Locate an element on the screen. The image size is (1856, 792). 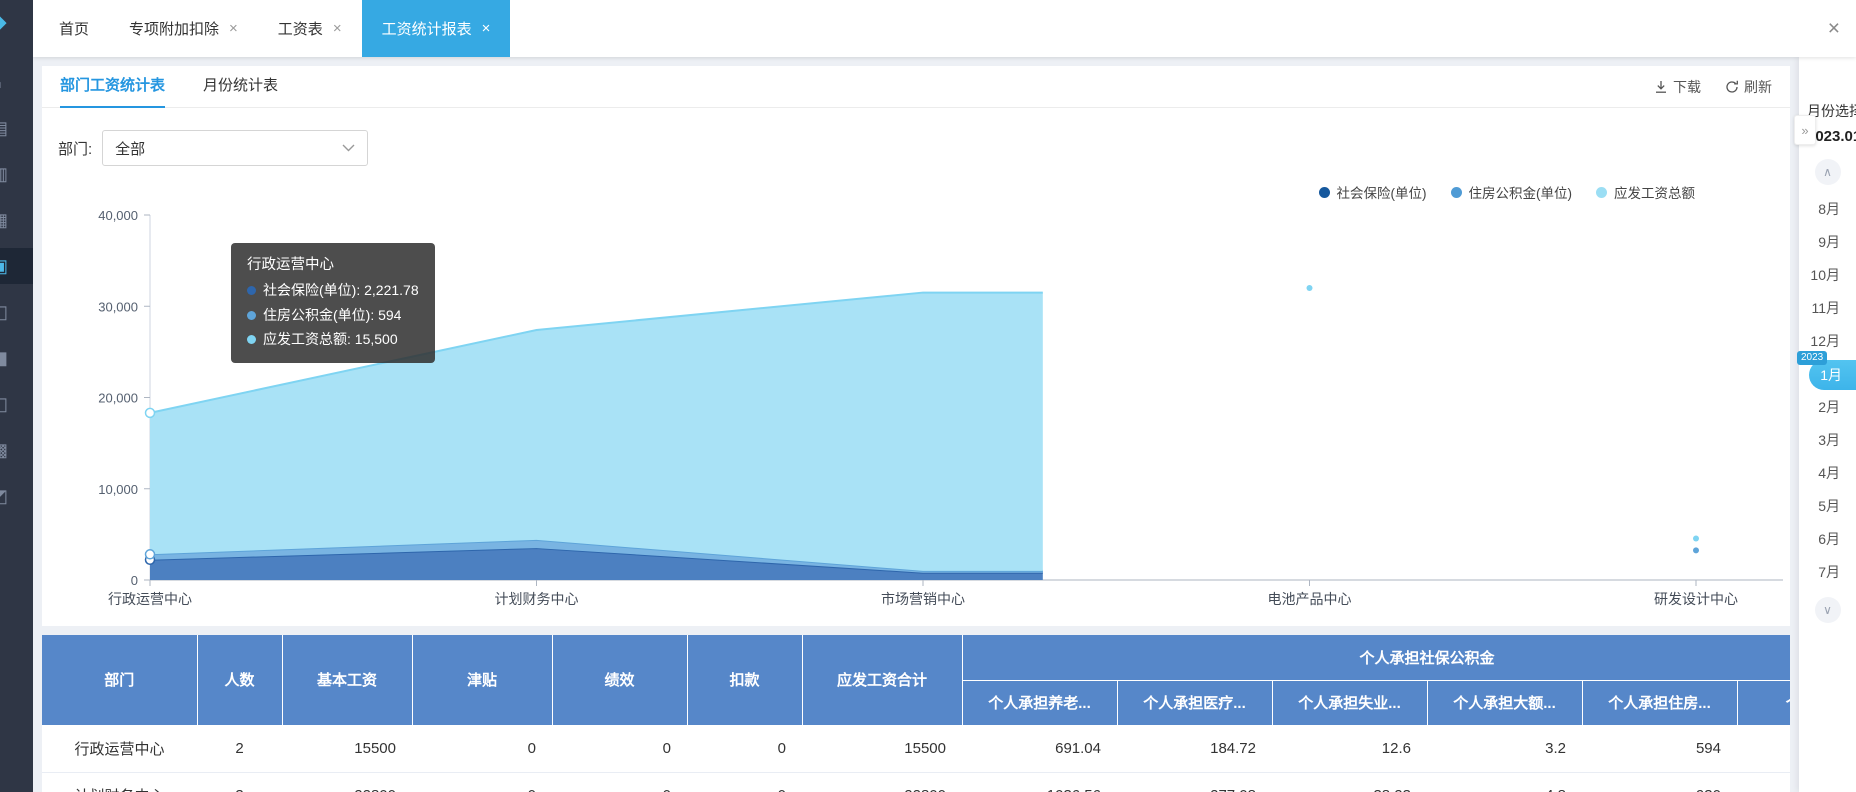
user-icon: ◩ is located at coordinates (4, 496).